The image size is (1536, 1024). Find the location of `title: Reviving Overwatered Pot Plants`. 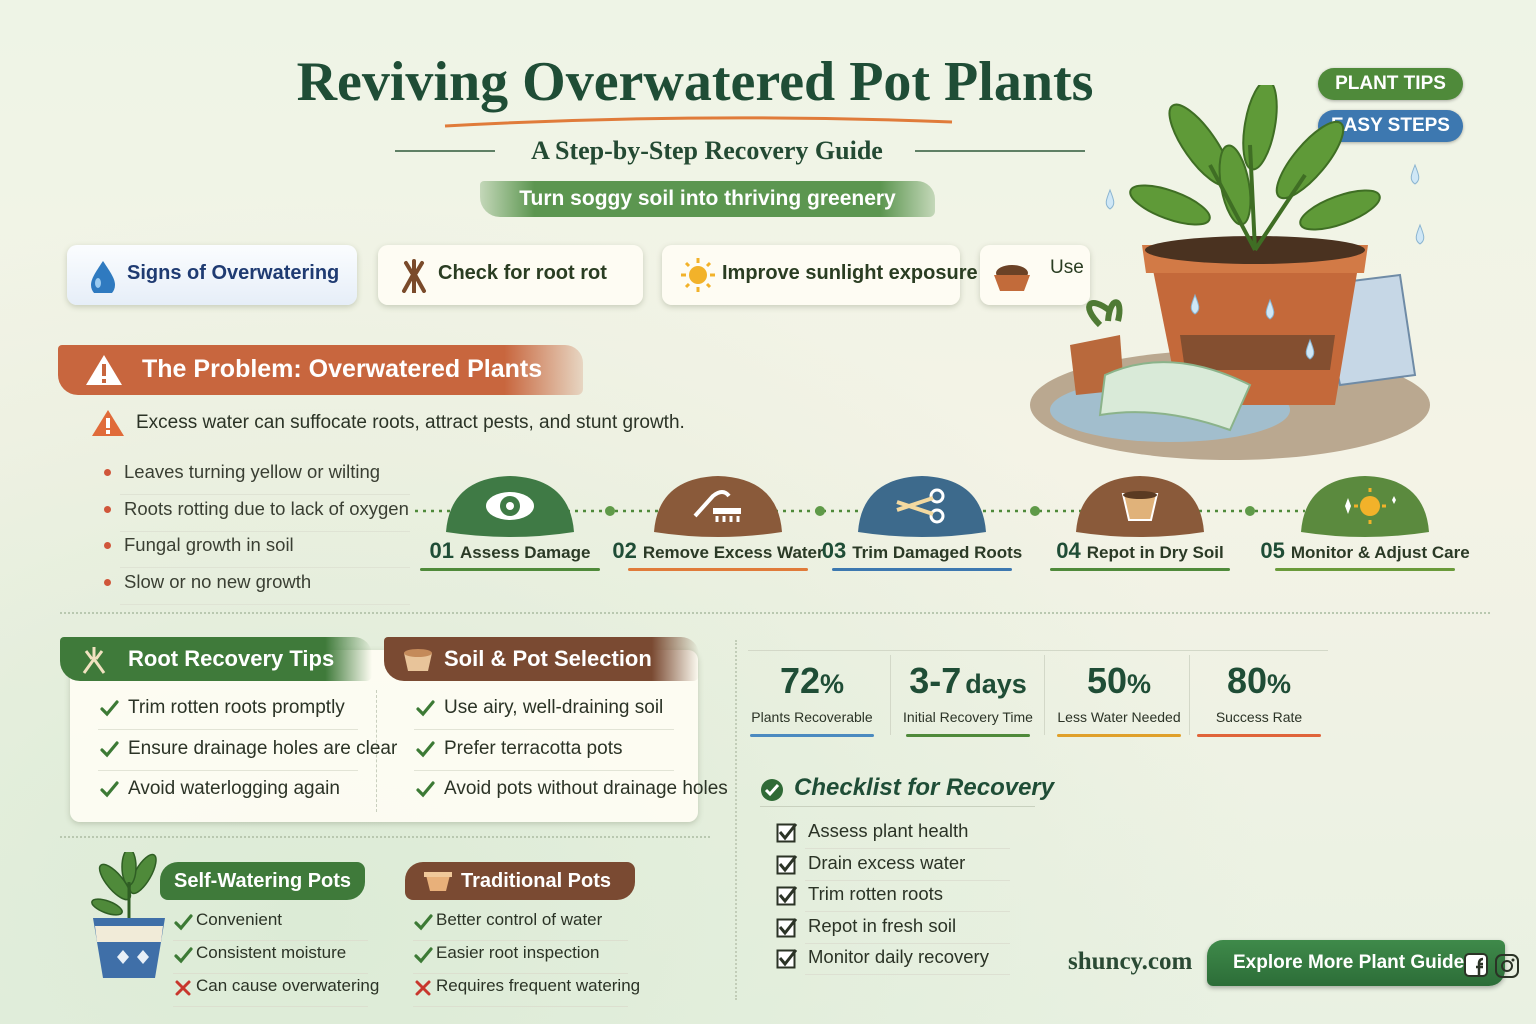

title: Reviving Overwatered Pot Plants is located at coordinates (695, 82).